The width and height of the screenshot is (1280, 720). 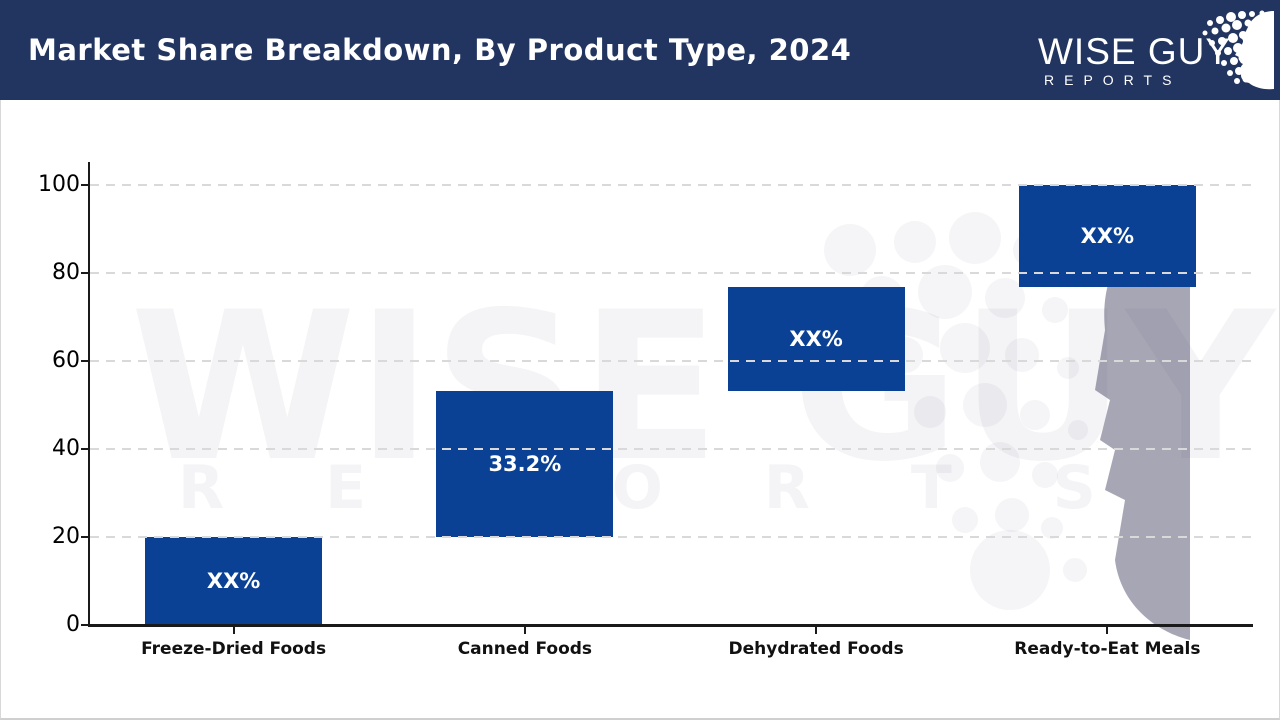 What do you see at coordinates (525, 648) in the screenshot?
I see `x-axis-category-label: Canned Foods` at bounding box center [525, 648].